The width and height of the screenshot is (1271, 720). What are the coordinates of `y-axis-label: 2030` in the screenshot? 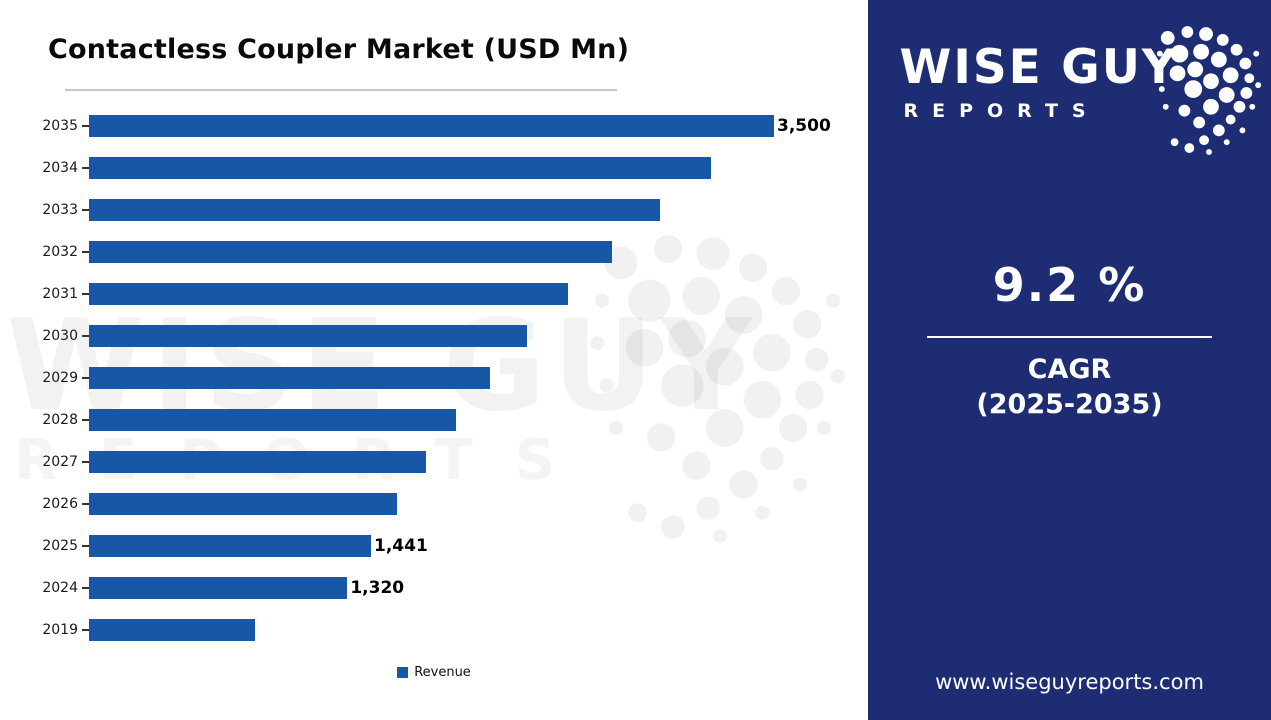 It's located at (60, 336).